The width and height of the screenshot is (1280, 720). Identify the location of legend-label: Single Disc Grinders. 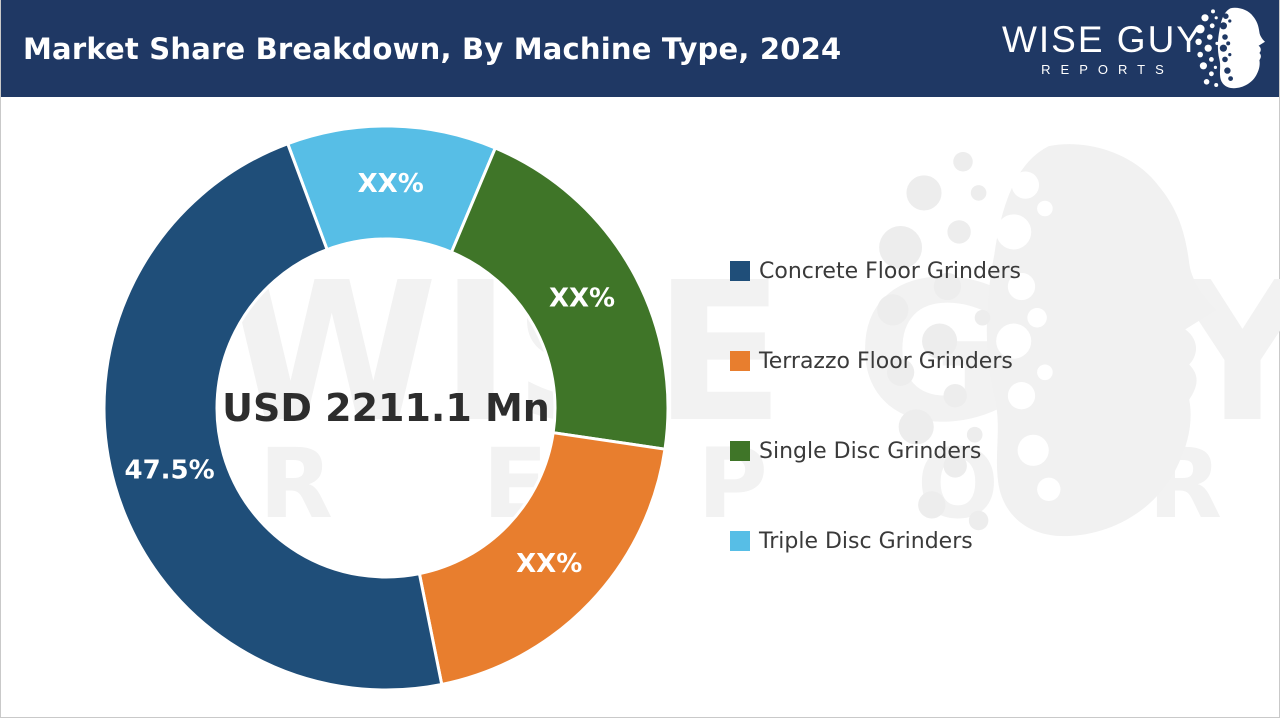
(870, 451).